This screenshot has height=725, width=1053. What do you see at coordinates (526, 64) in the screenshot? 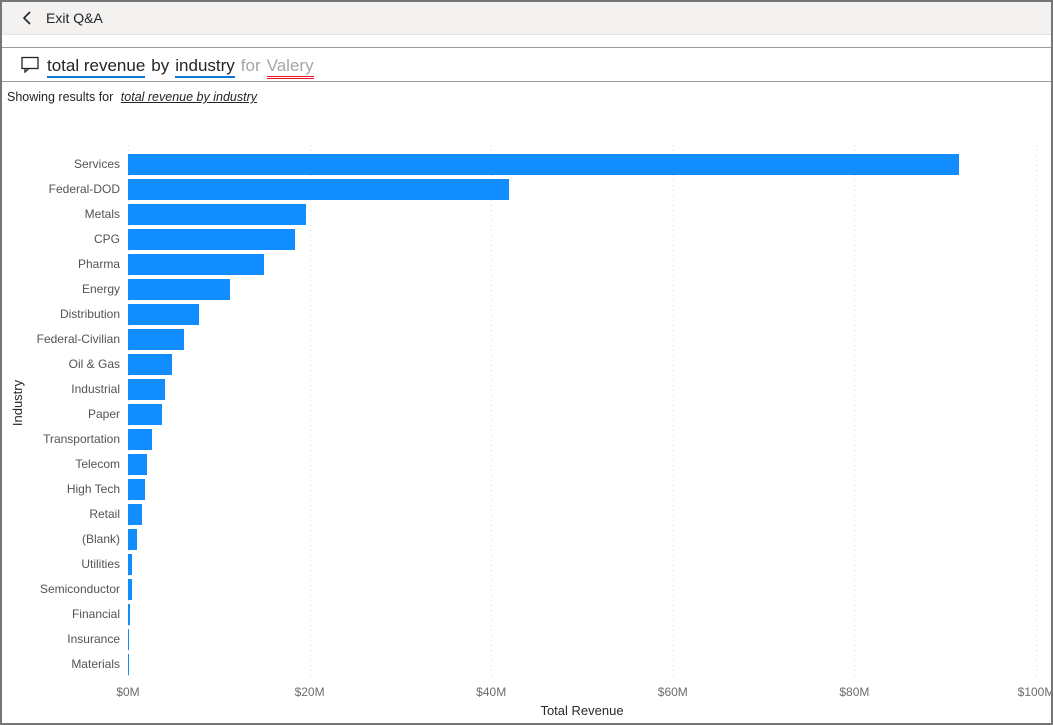
I see `qa-question-input: total revenue by industry for Valery` at bounding box center [526, 64].